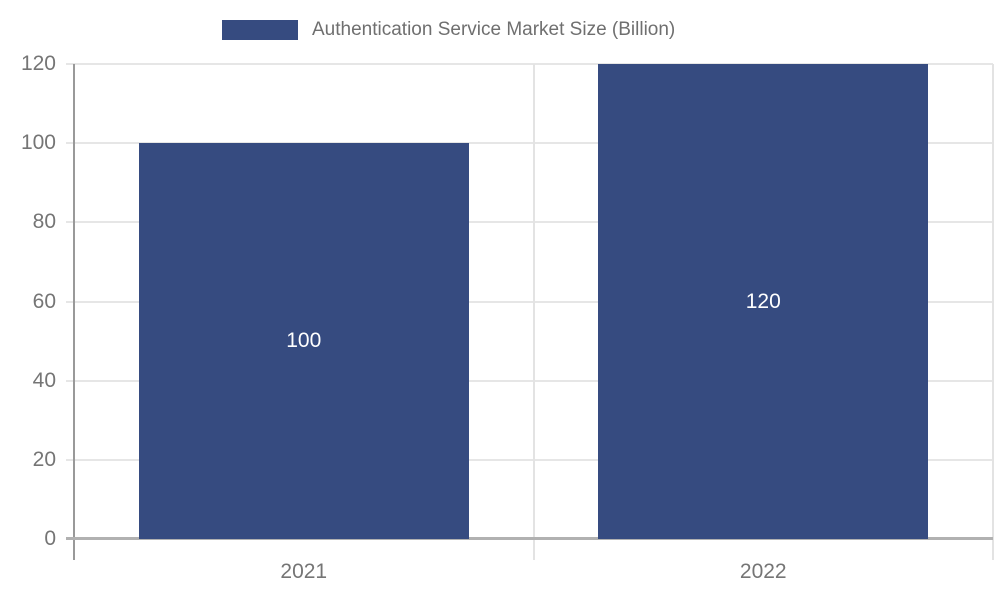 This screenshot has height=600, width=1000. I want to click on bar-value-label: 120, so click(763, 301).